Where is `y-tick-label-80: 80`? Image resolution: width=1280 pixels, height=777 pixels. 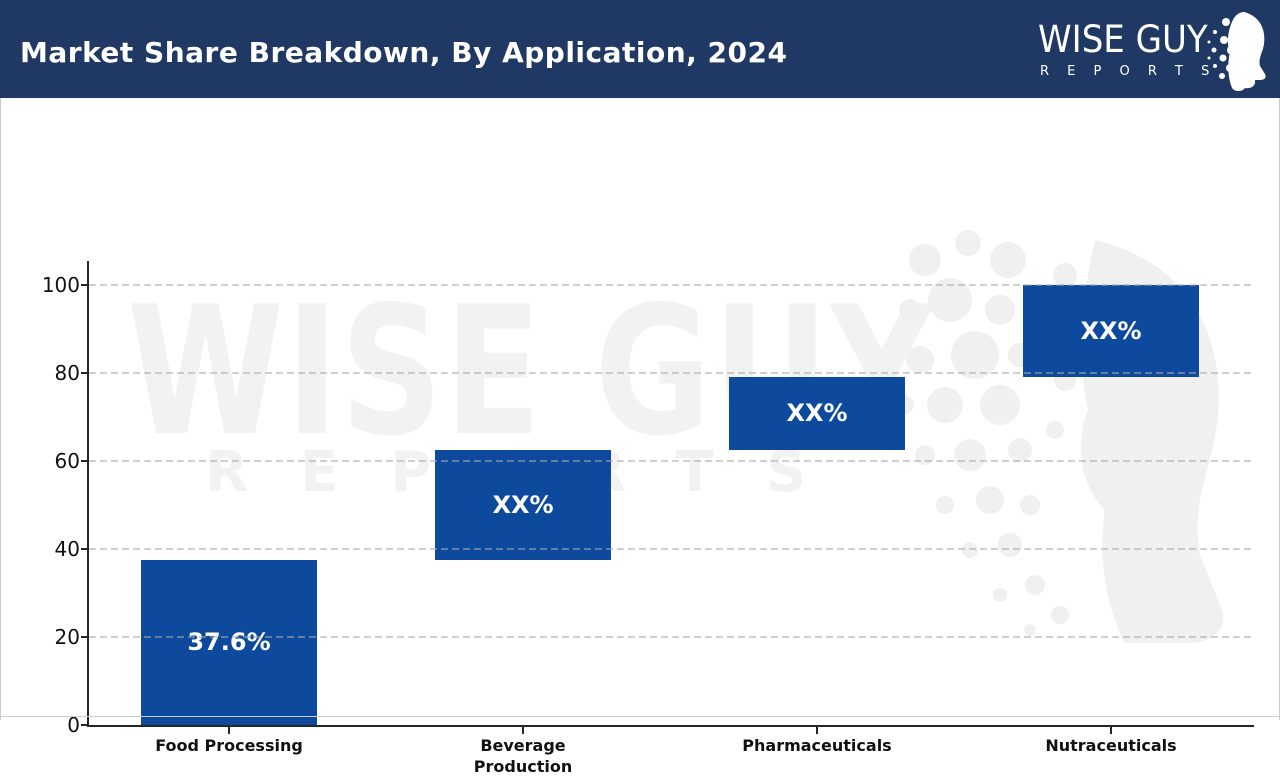
y-tick-label-80: 80 is located at coordinates (67, 373).